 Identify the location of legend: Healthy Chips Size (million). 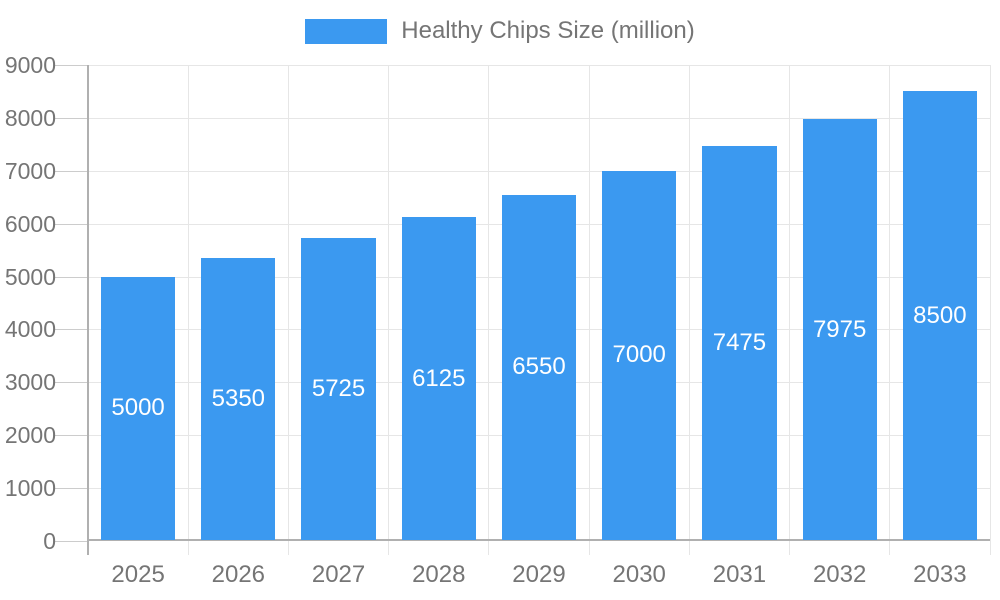
(500, 31).